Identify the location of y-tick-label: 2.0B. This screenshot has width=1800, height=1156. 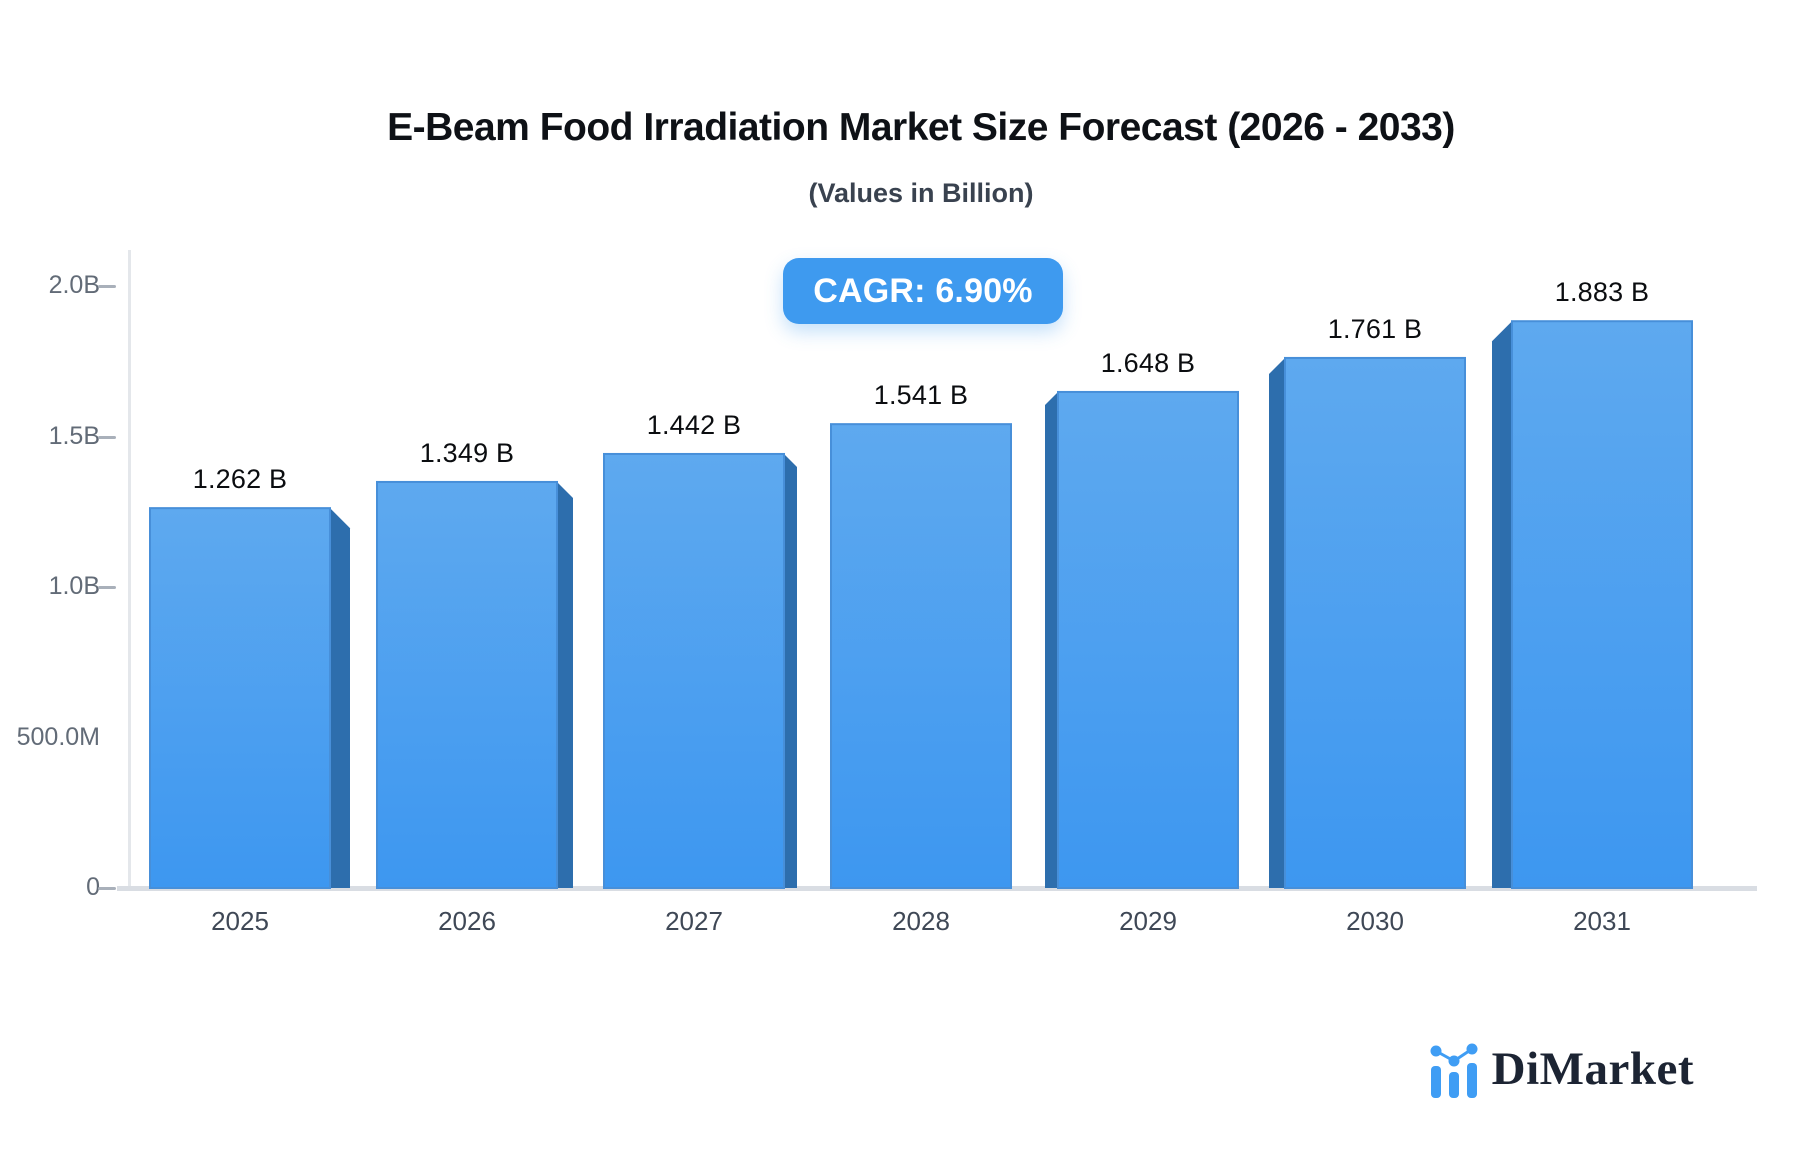
(74, 285).